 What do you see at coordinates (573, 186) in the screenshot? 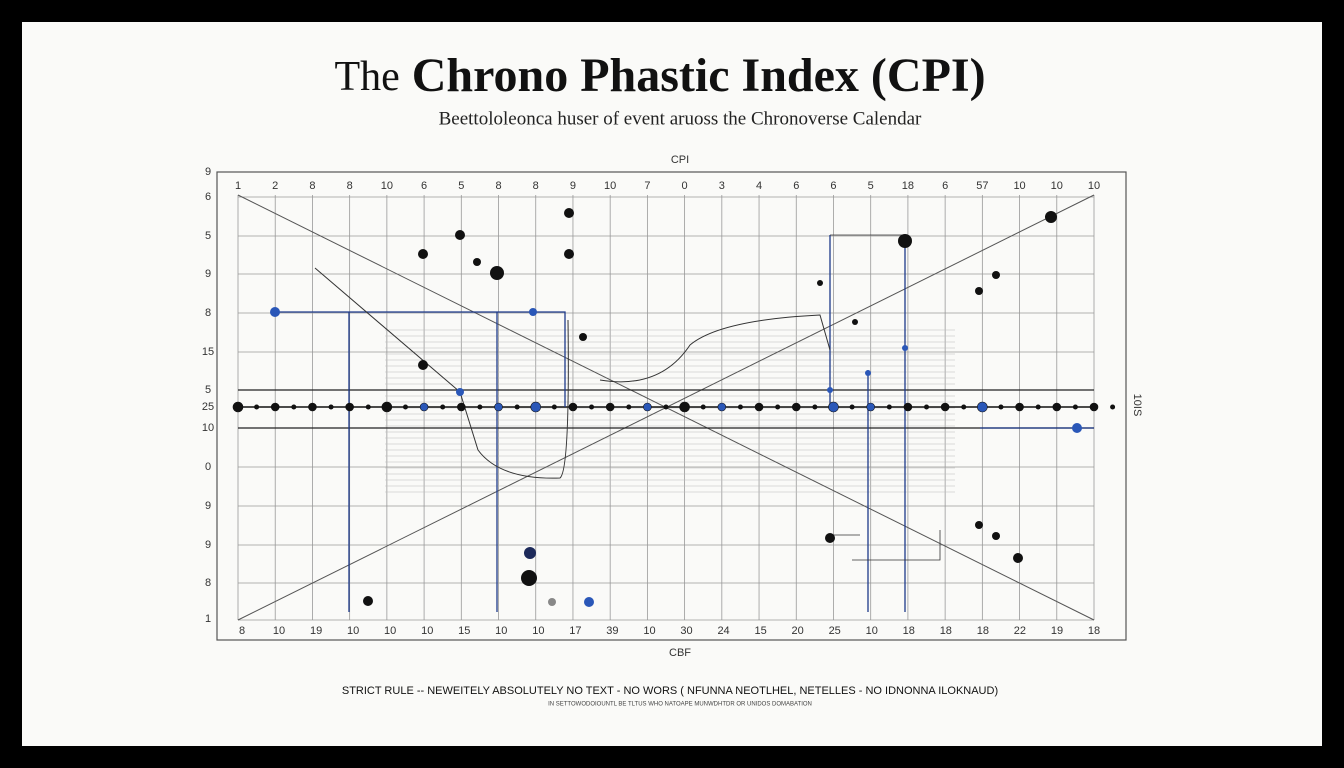
I see `top-tick-label: 9` at bounding box center [573, 186].